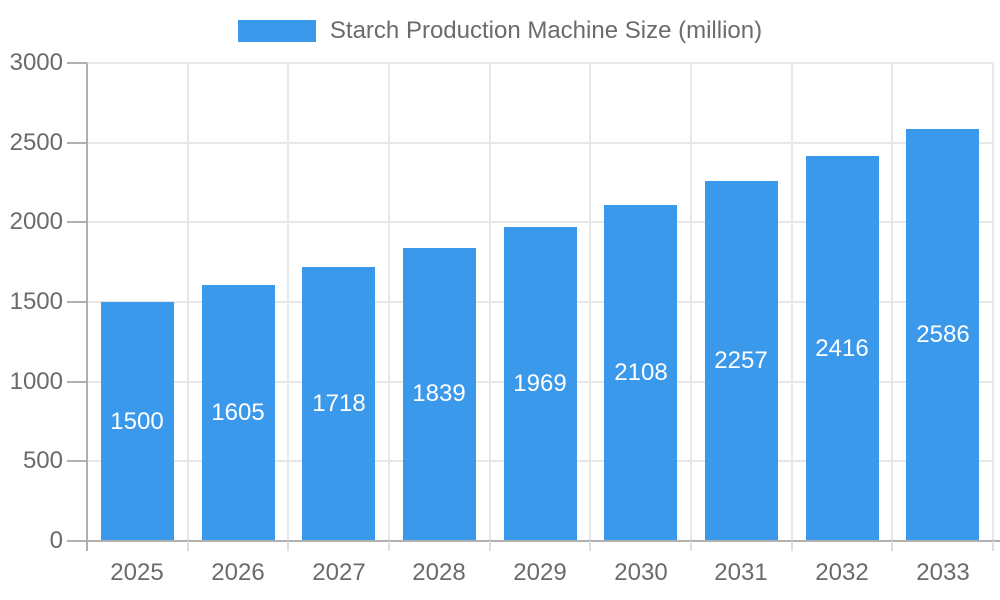 This screenshot has height=600, width=1000. What do you see at coordinates (137, 572) in the screenshot?
I see `x-axis-label: 2025` at bounding box center [137, 572].